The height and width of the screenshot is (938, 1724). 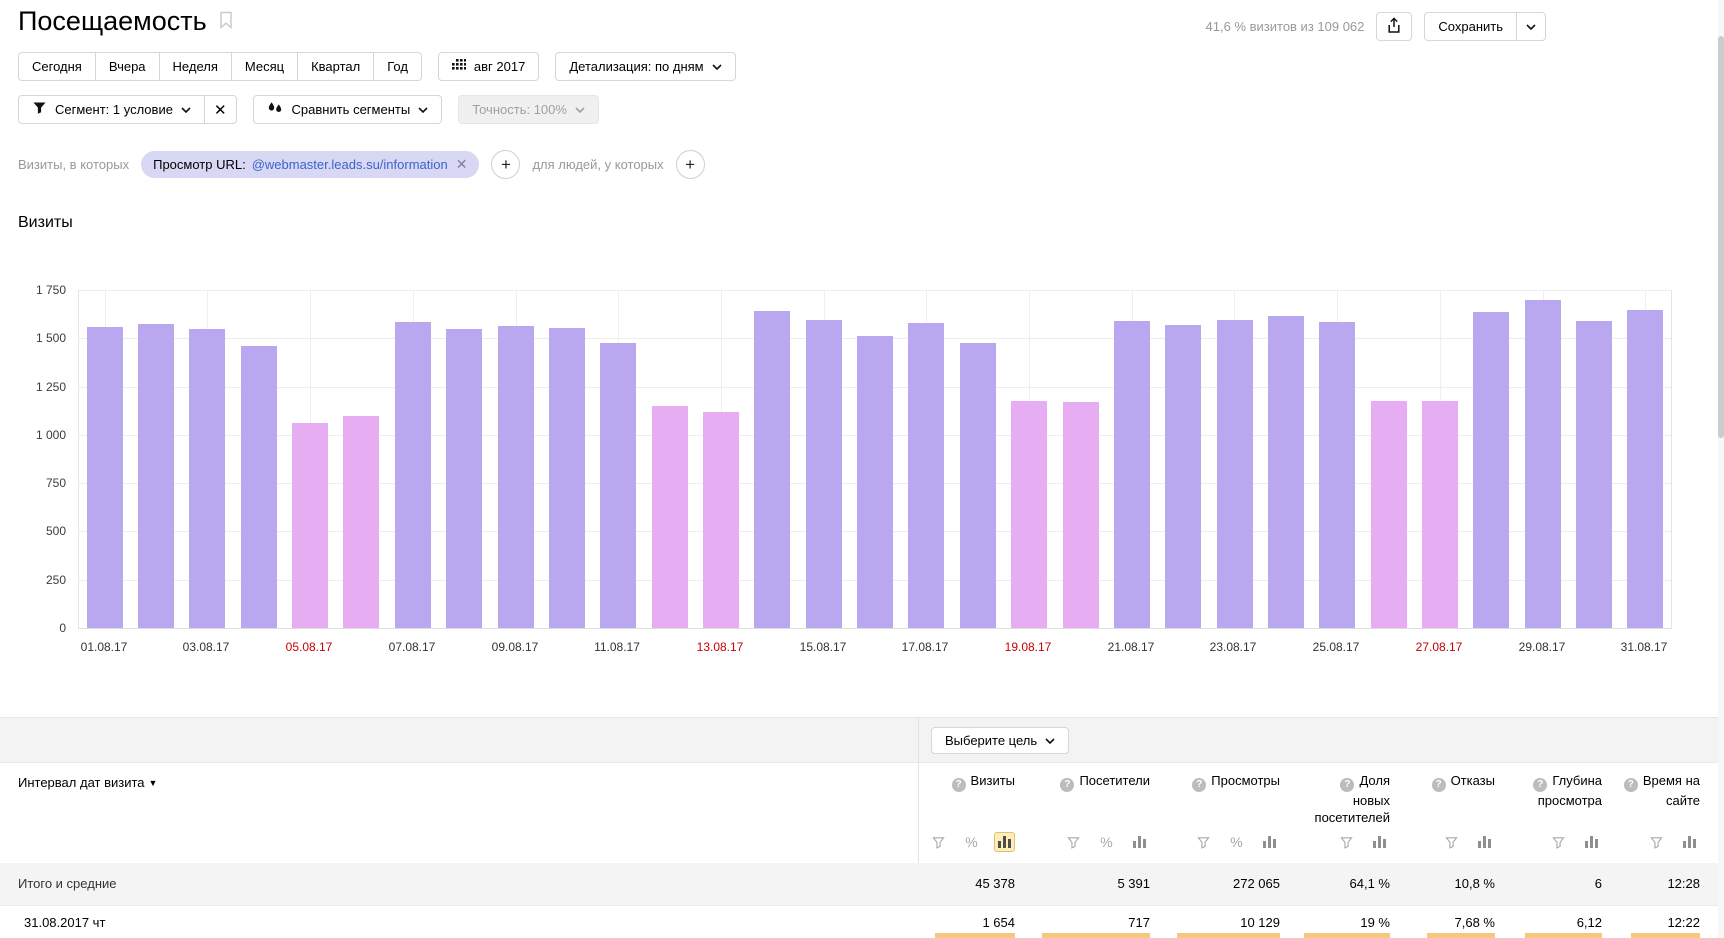 I want to click on add-people-condition-button: +, so click(x=690, y=164).